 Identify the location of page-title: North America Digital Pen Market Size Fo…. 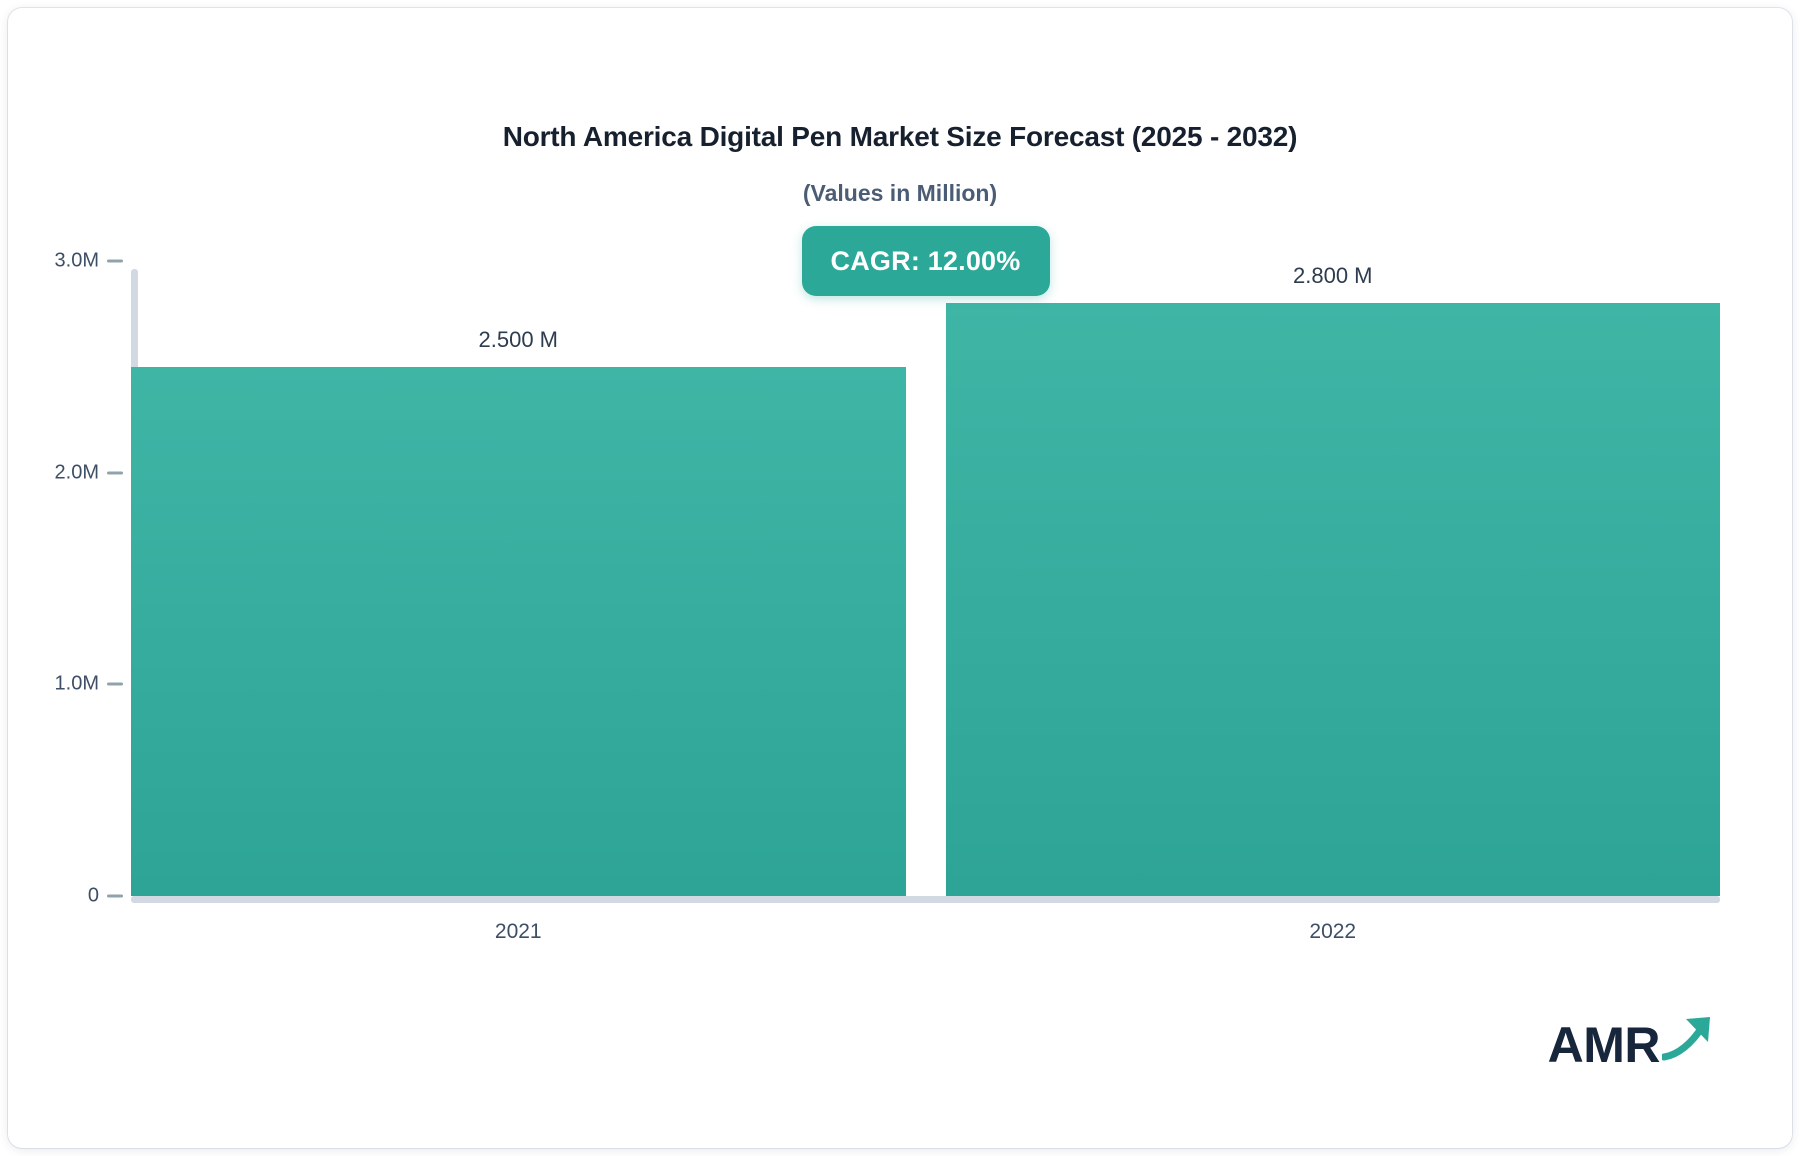
(900, 136).